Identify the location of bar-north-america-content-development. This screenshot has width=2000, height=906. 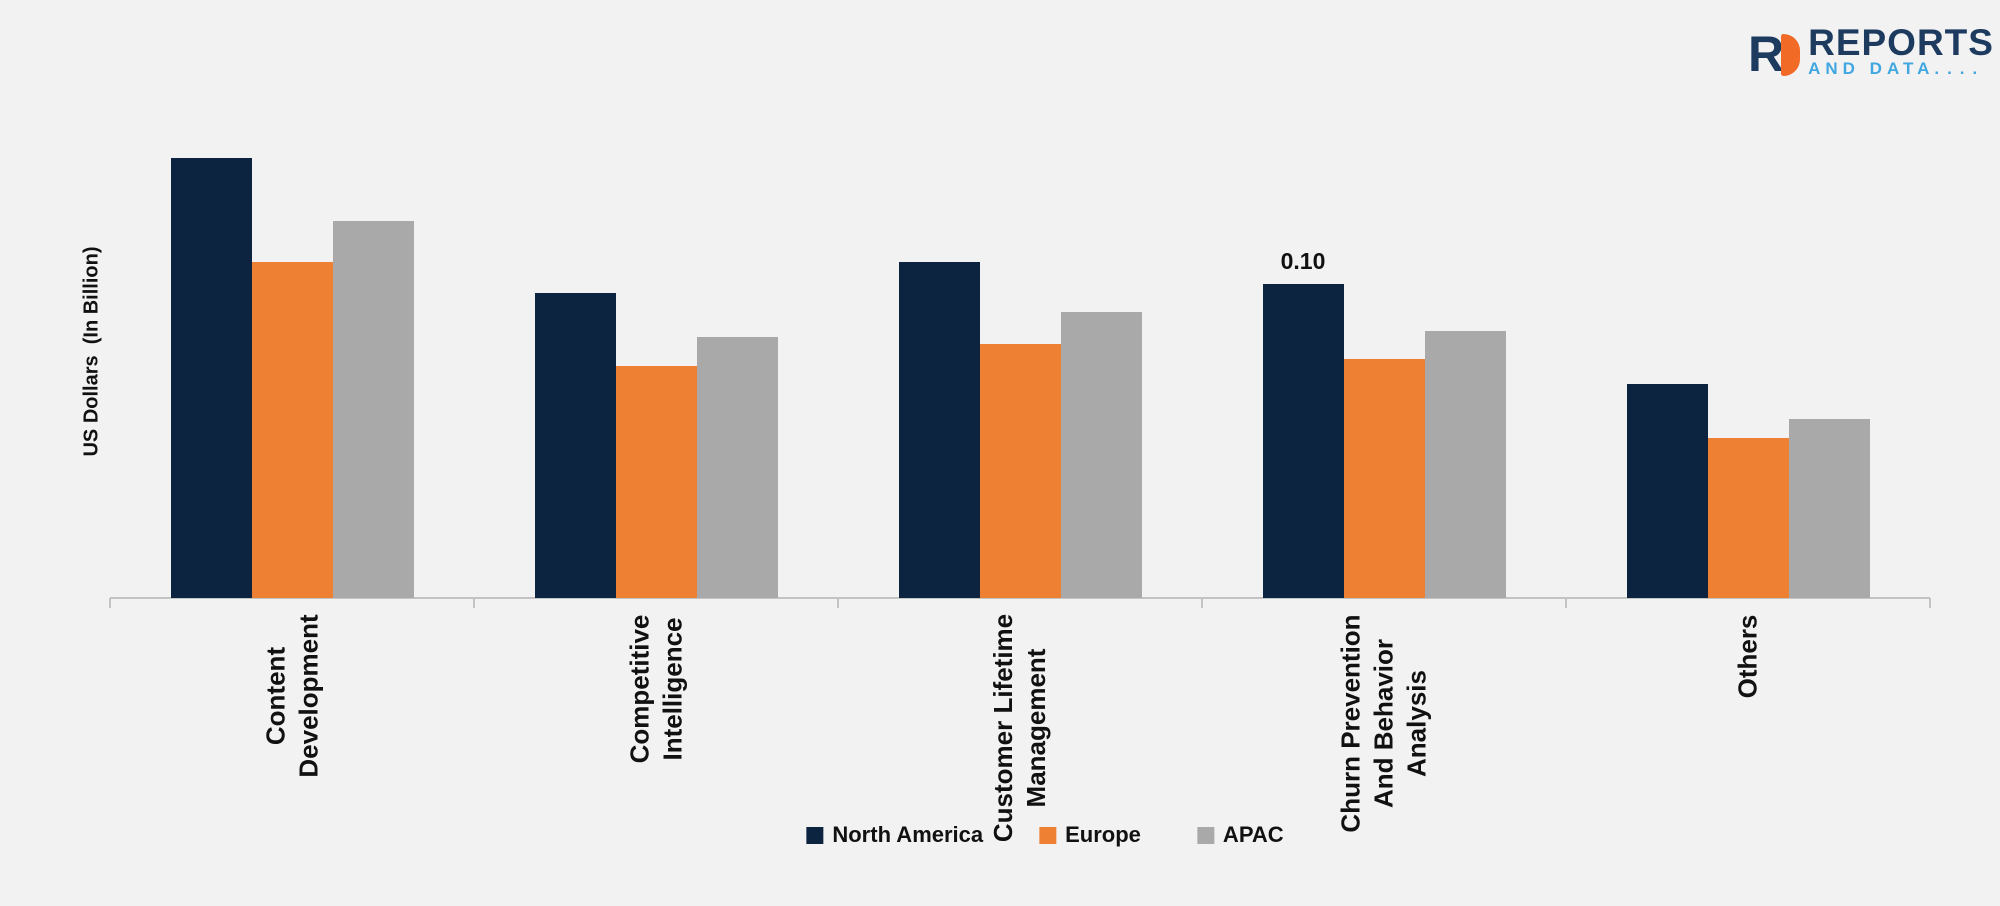
(211, 378).